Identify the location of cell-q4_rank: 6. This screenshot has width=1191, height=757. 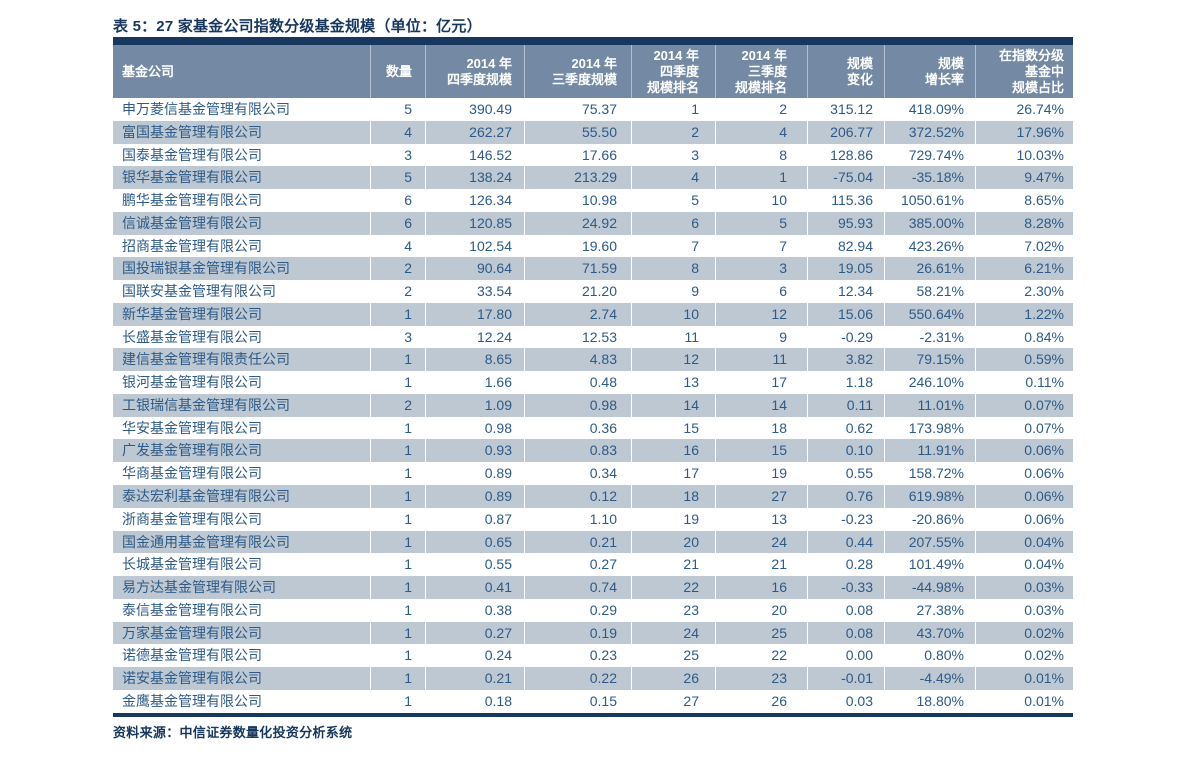
(673, 223).